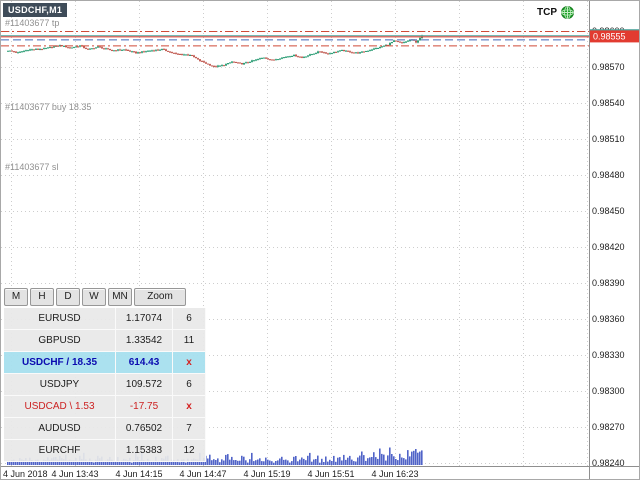  What do you see at coordinates (608, 139) in the screenshot?
I see `price-axis-label: 0.98510` at bounding box center [608, 139].